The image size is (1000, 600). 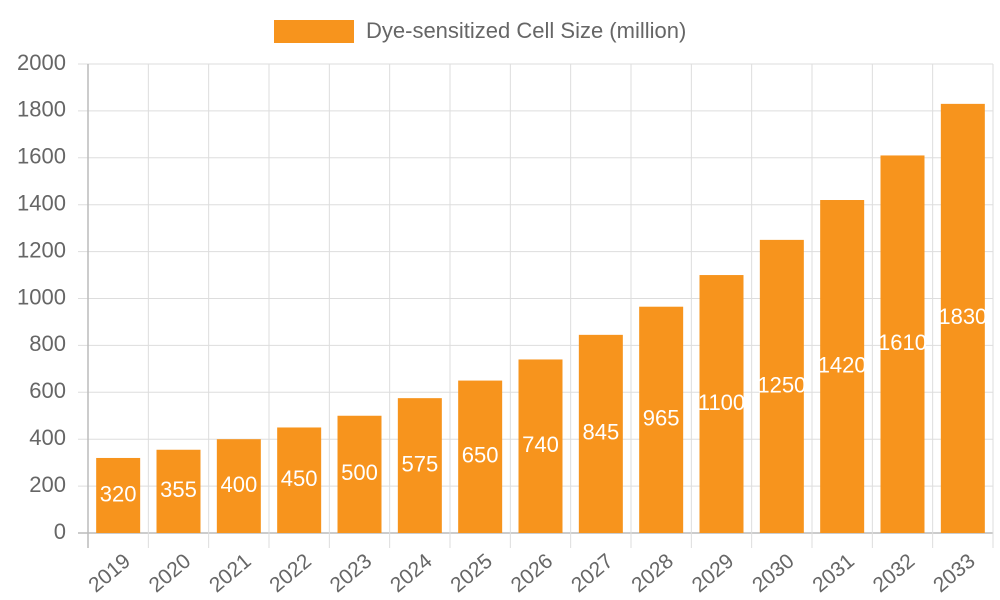 What do you see at coordinates (592, 573) in the screenshot?
I see `x-tick-label: 2027` at bounding box center [592, 573].